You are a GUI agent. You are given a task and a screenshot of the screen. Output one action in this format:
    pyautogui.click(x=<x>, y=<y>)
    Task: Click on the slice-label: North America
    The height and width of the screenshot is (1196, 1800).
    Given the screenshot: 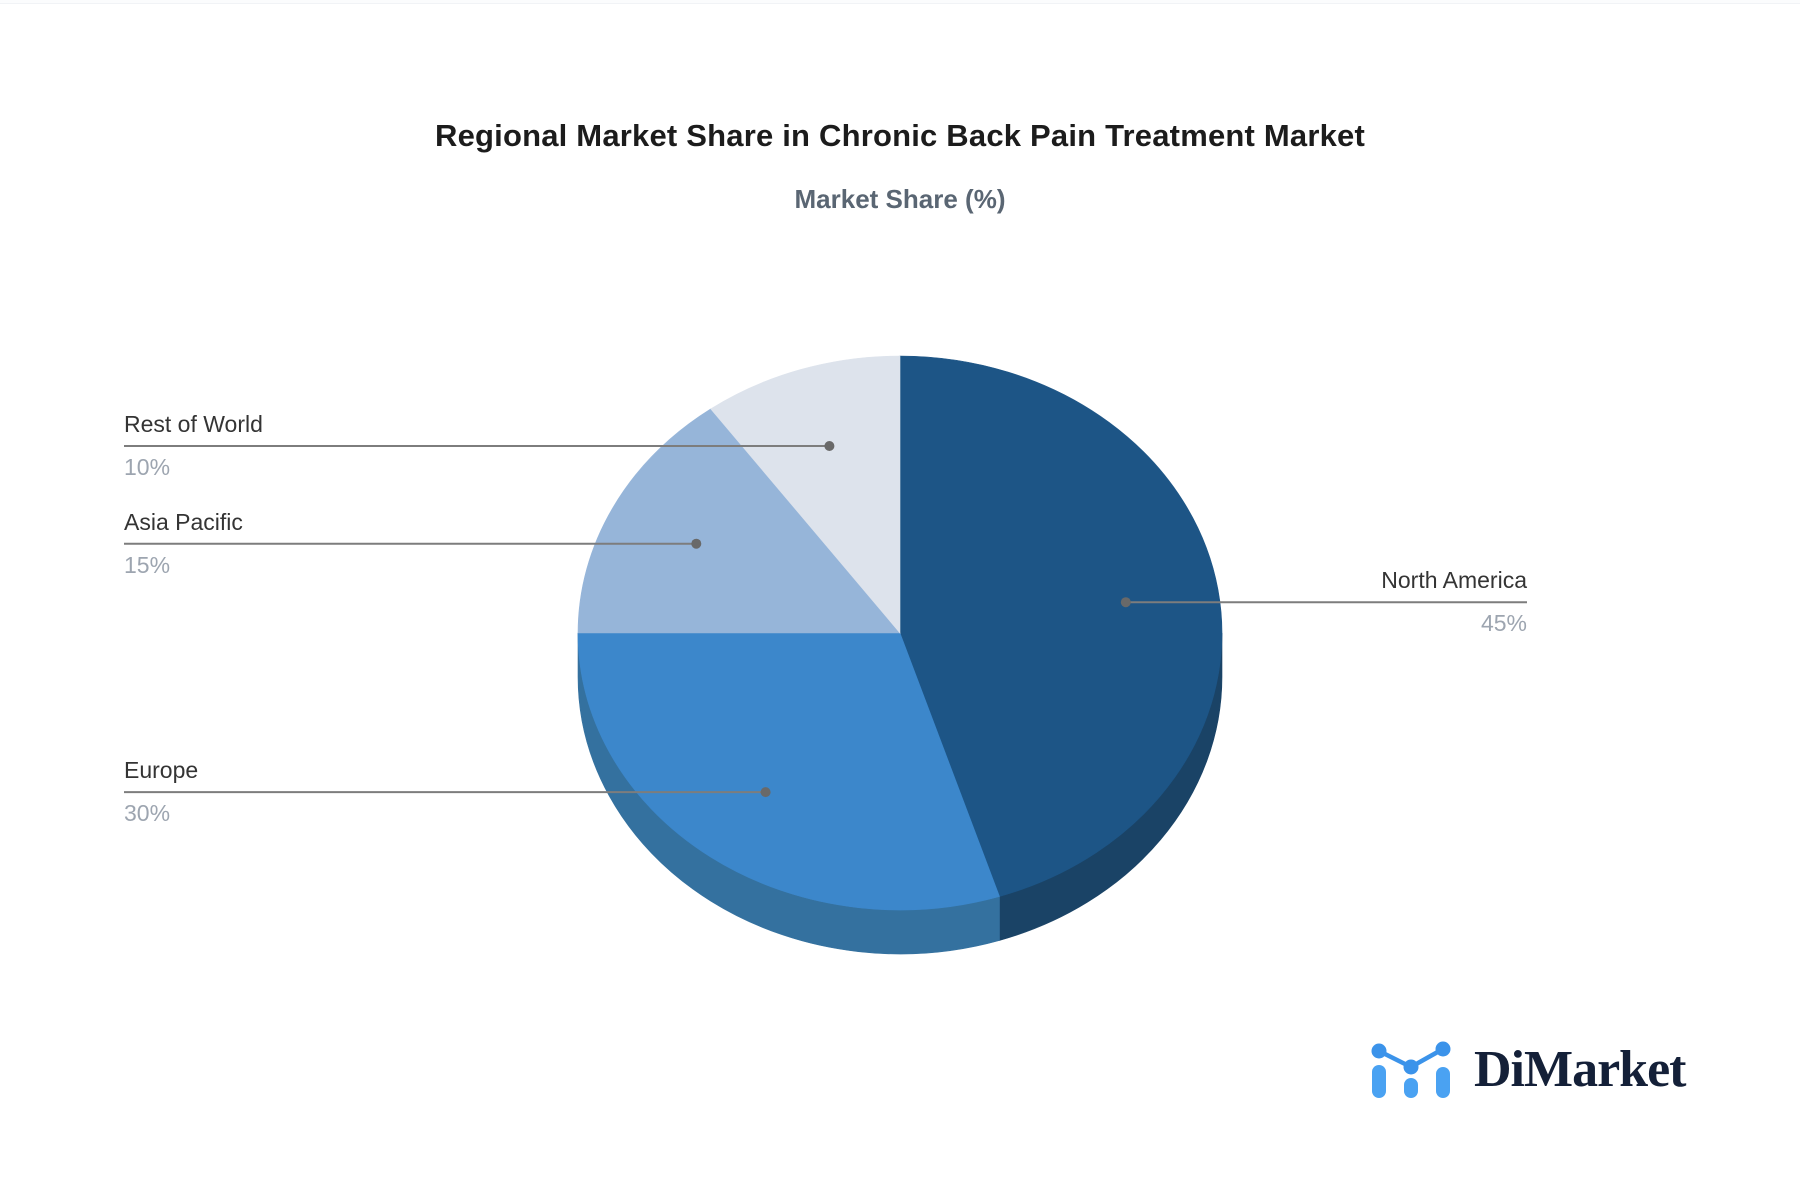 What is the action you would take?
    pyautogui.click(x=1454, y=580)
    